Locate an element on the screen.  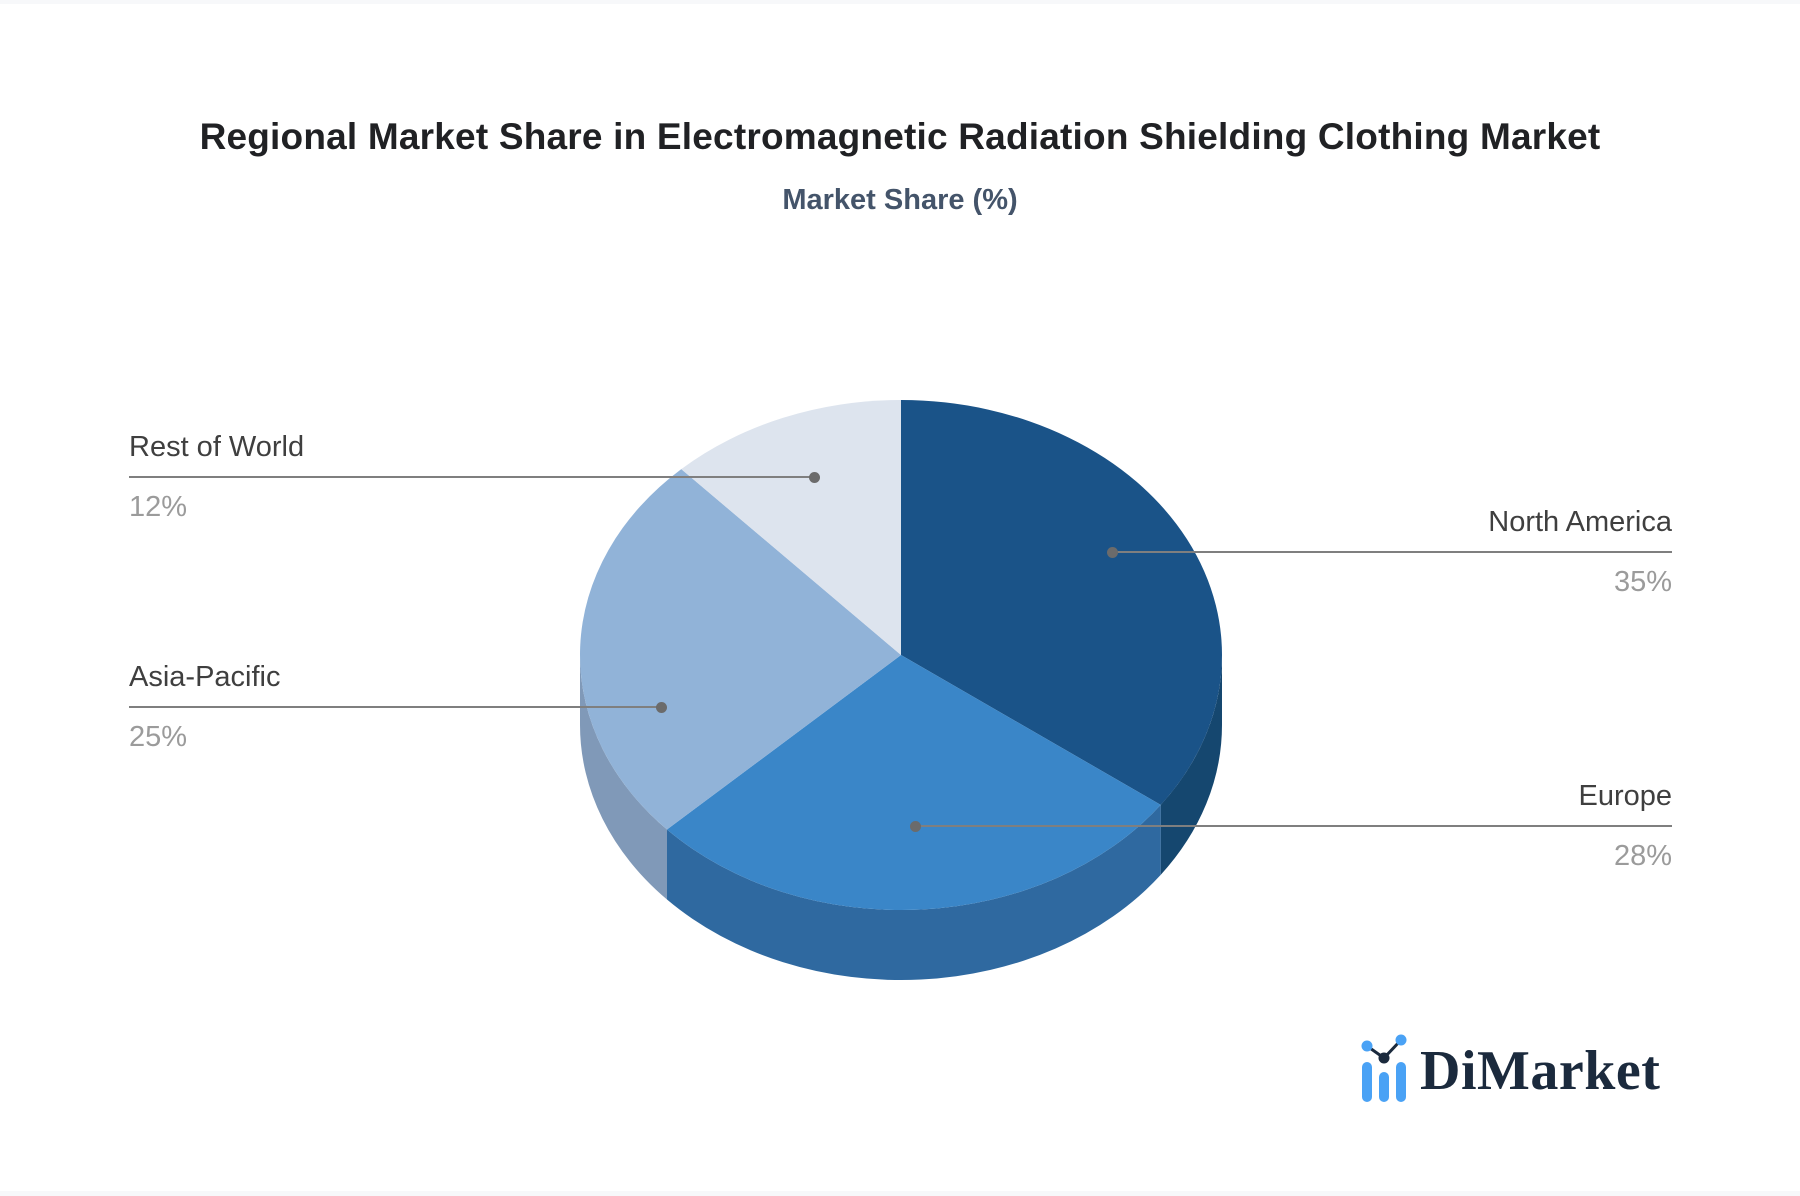
callout-percent: 12% is located at coordinates (158, 507).